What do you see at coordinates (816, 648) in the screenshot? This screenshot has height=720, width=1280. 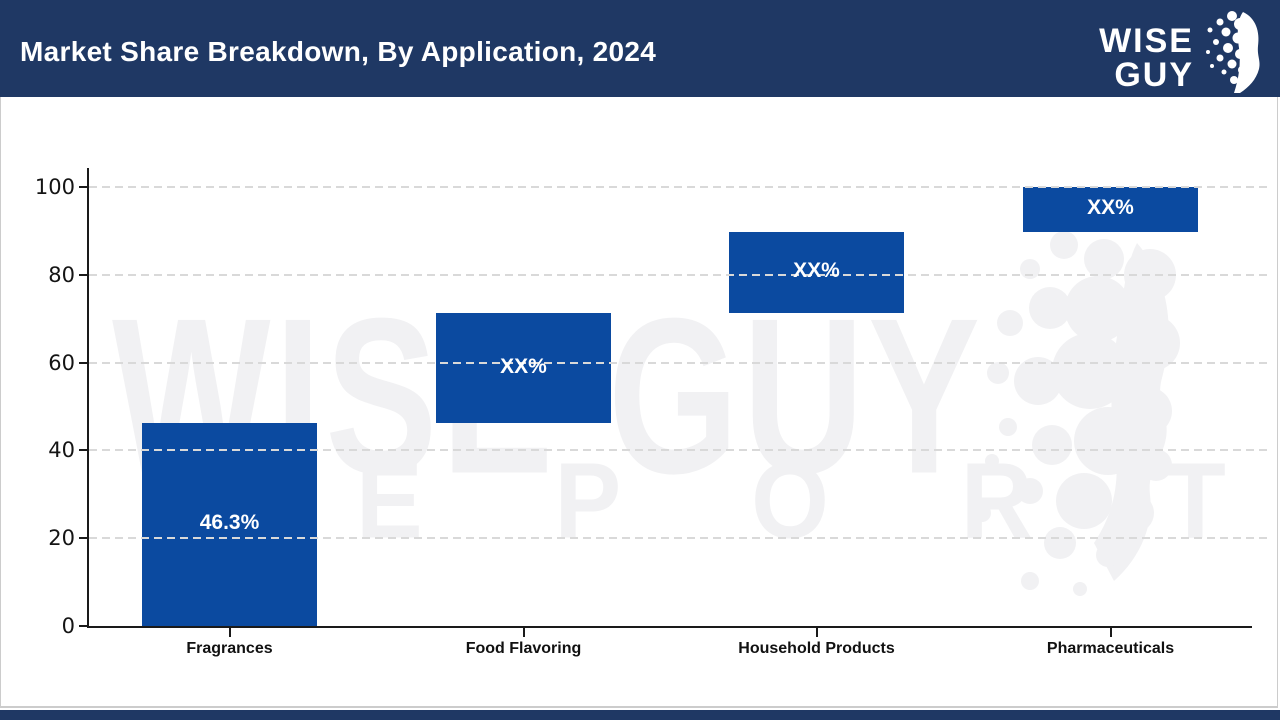 I see `x-category-label: Household Products` at bounding box center [816, 648].